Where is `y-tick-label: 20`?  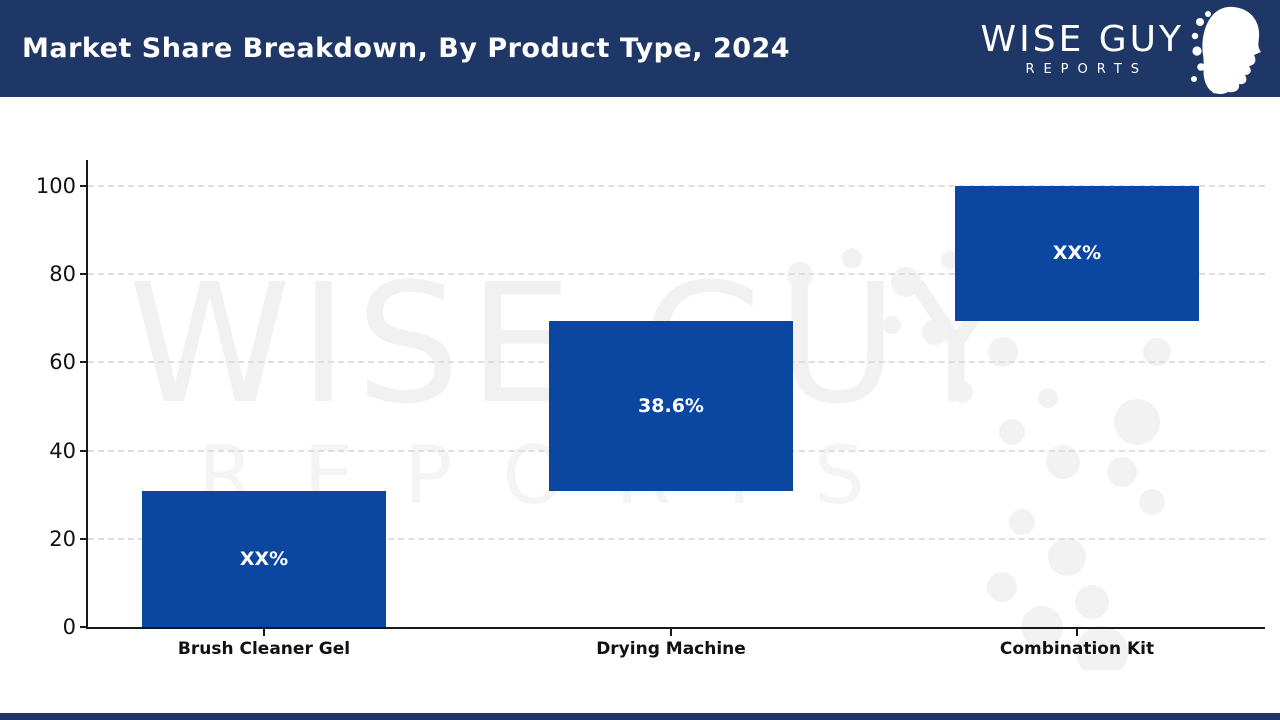 y-tick-label: 20 is located at coordinates (62, 538).